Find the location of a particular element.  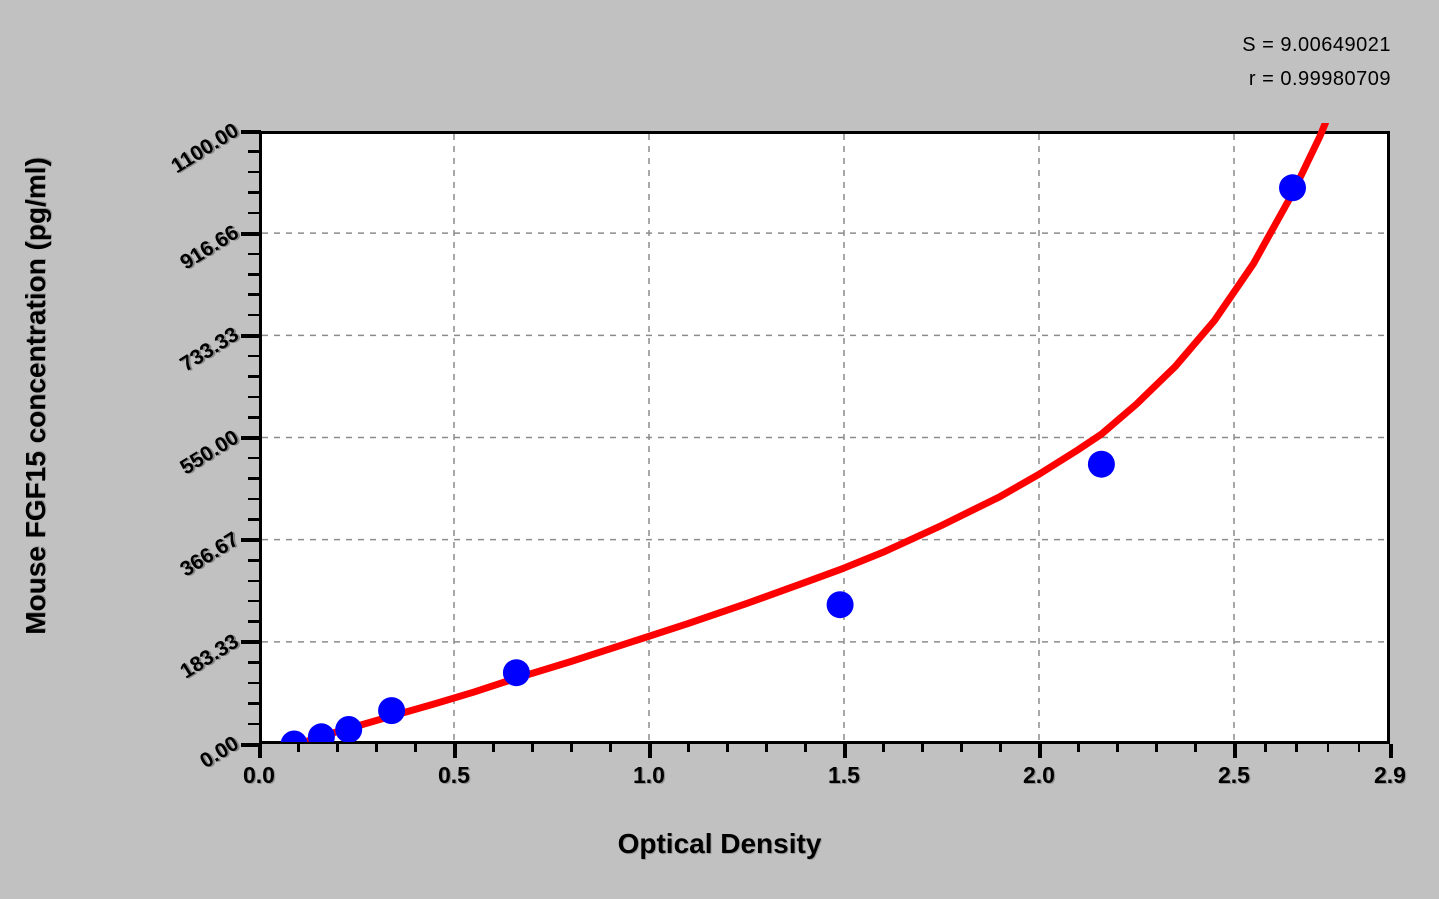

fit-statistics: S = 9.00649021 r = 0.99980709 is located at coordinates (1316, 62).